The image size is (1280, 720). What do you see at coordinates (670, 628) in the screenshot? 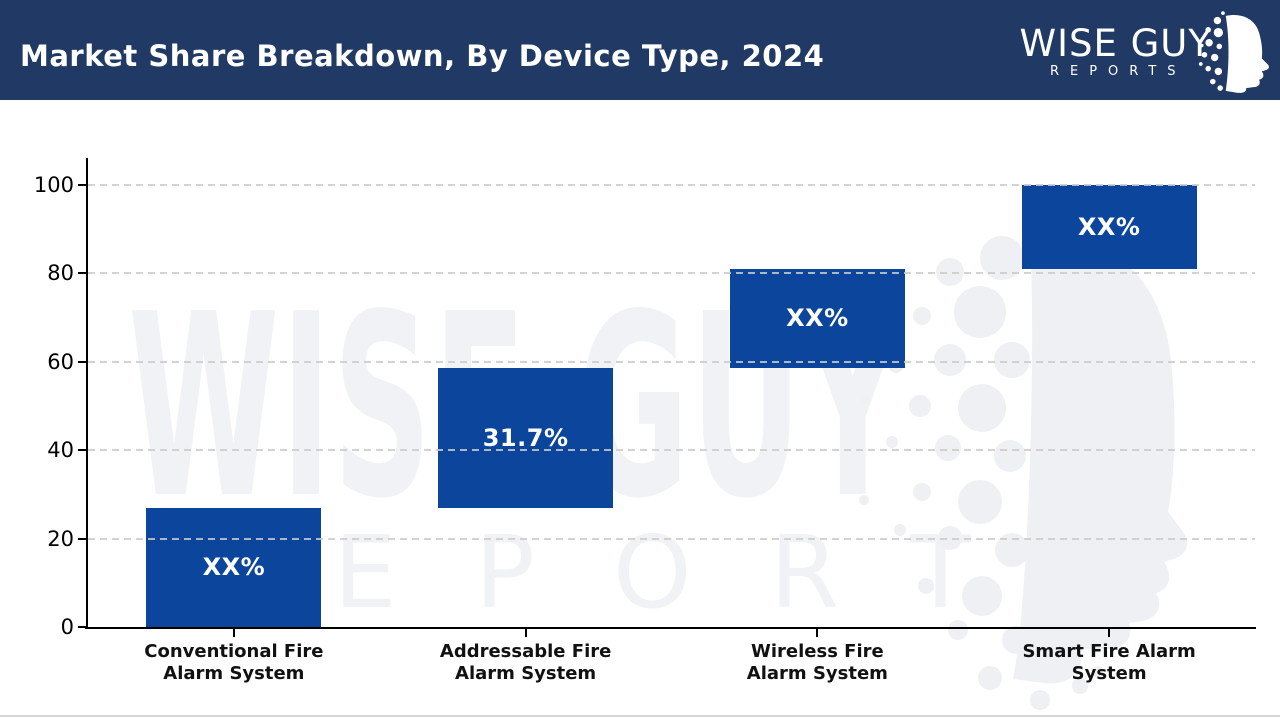
I see `x-axis-line` at bounding box center [670, 628].